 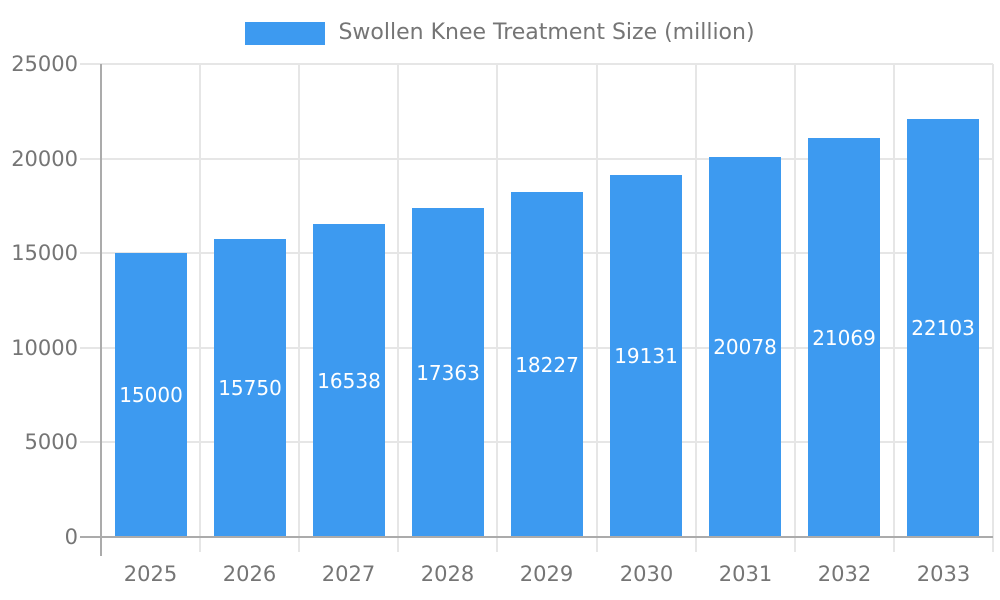 I want to click on x-axis-tick-label: 2033, so click(x=943, y=574).